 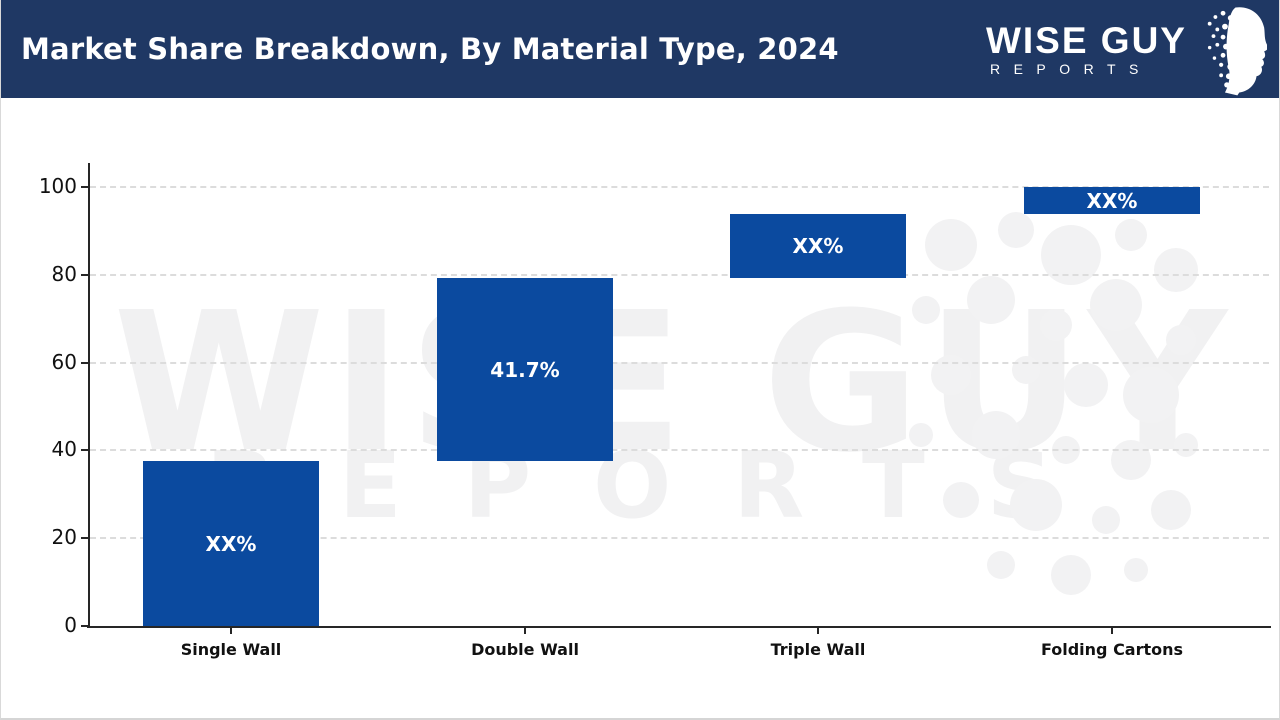 What do you see at coordinates (1070, 69) in the screenshot?
I see `logo-subtext: REPORTS` at bounding box center [1070, 69].